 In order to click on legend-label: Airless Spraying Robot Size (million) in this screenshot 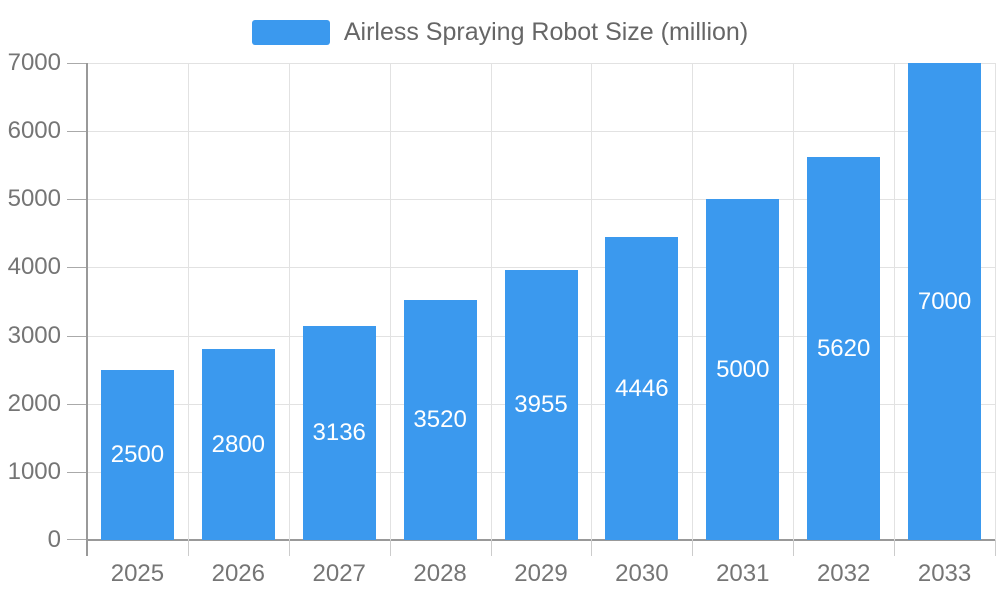, I will do `click(546, 32)`.